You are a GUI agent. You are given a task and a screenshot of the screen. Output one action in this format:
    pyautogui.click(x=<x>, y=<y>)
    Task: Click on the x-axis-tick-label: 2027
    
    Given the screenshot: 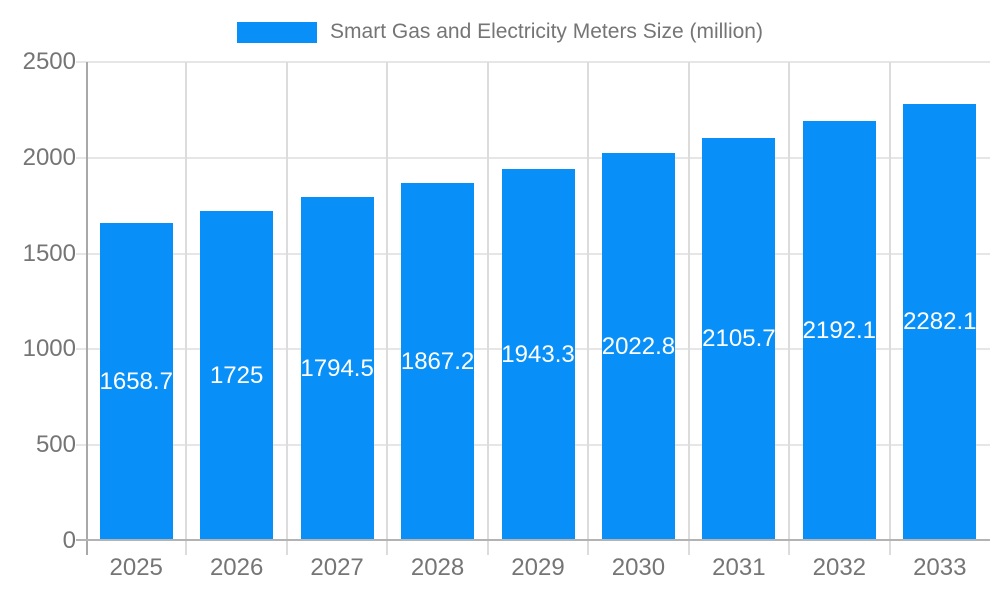 What is the action you would take?
    pyautogui.click(x=337, y=567)
    